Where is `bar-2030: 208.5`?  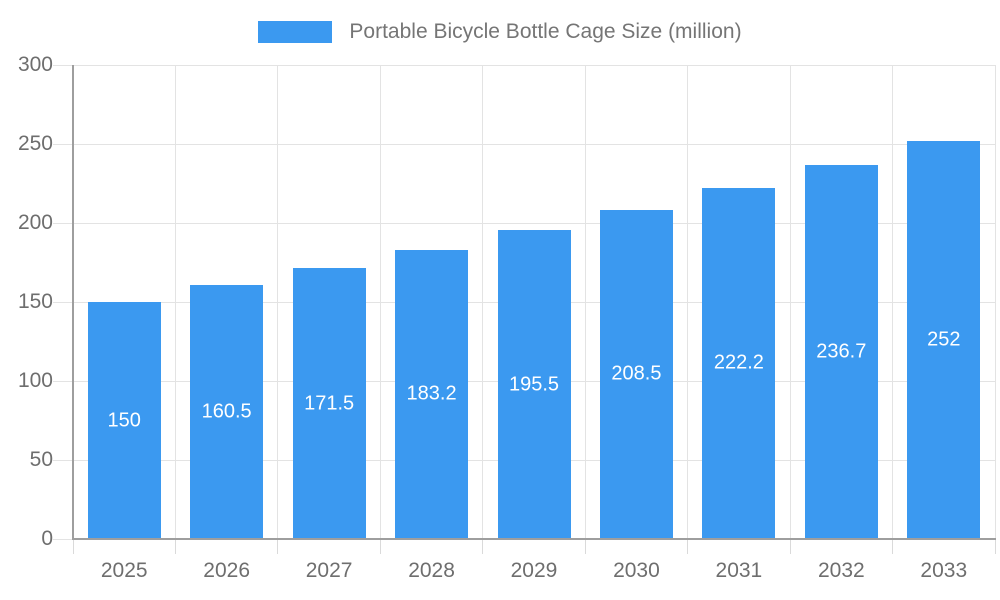
bar-2030: 208.5 is located at coordinates (636, 374).